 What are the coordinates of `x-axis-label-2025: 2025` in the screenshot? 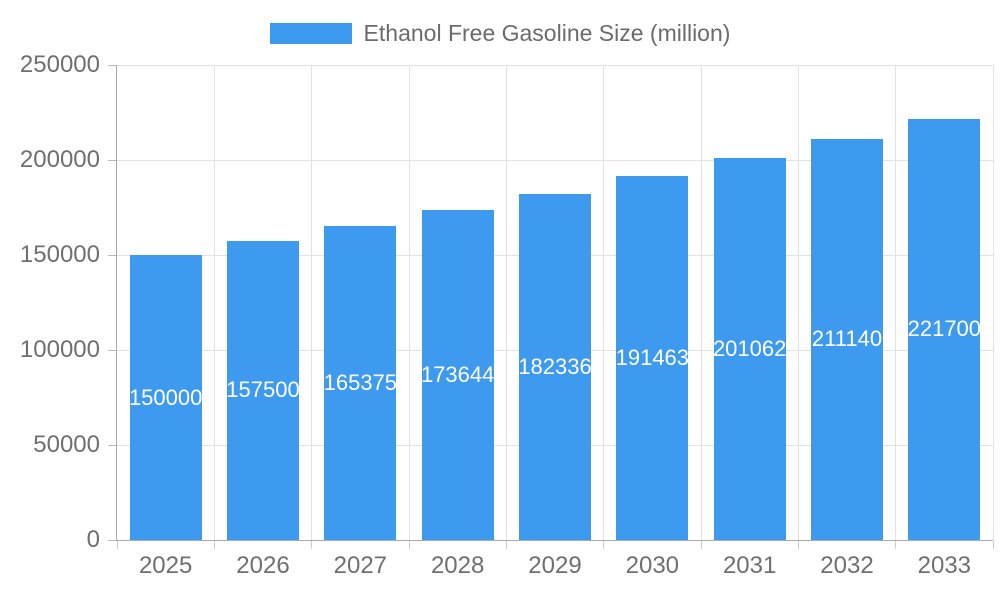 It's located at (165, 565).